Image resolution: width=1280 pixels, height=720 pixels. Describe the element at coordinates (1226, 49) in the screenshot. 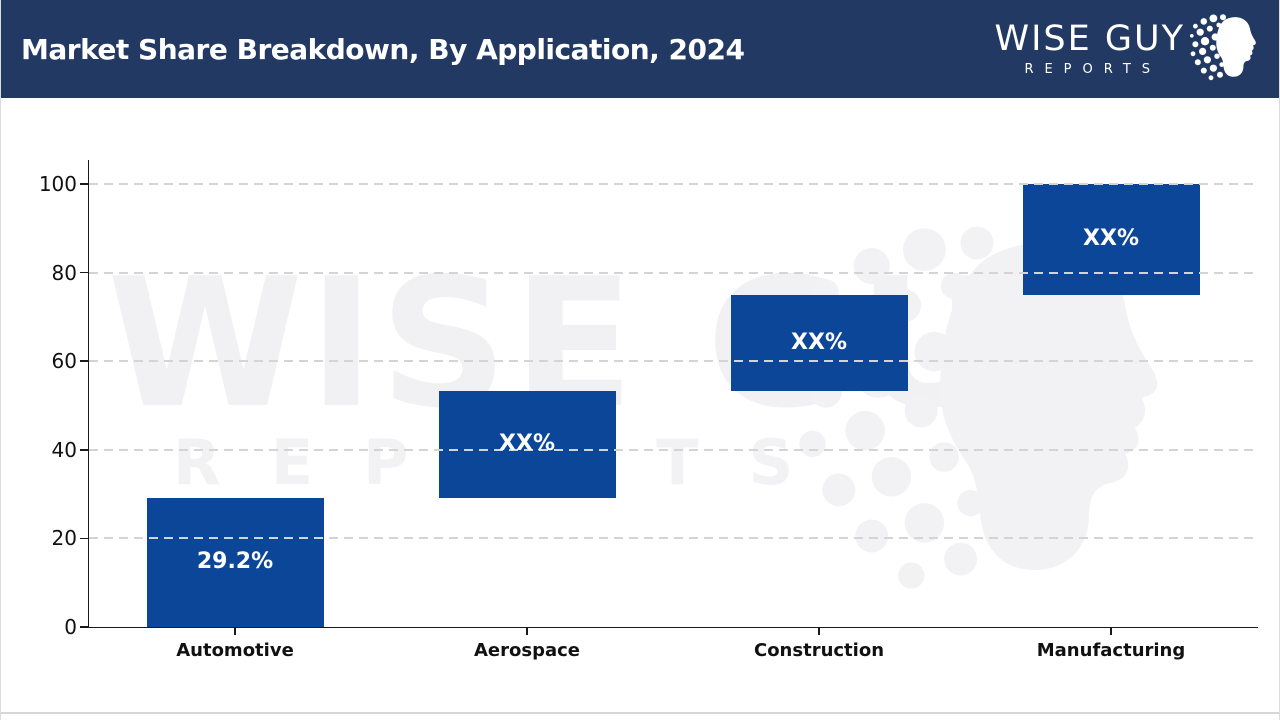

I see `wise-guy-face-icon` at that location.